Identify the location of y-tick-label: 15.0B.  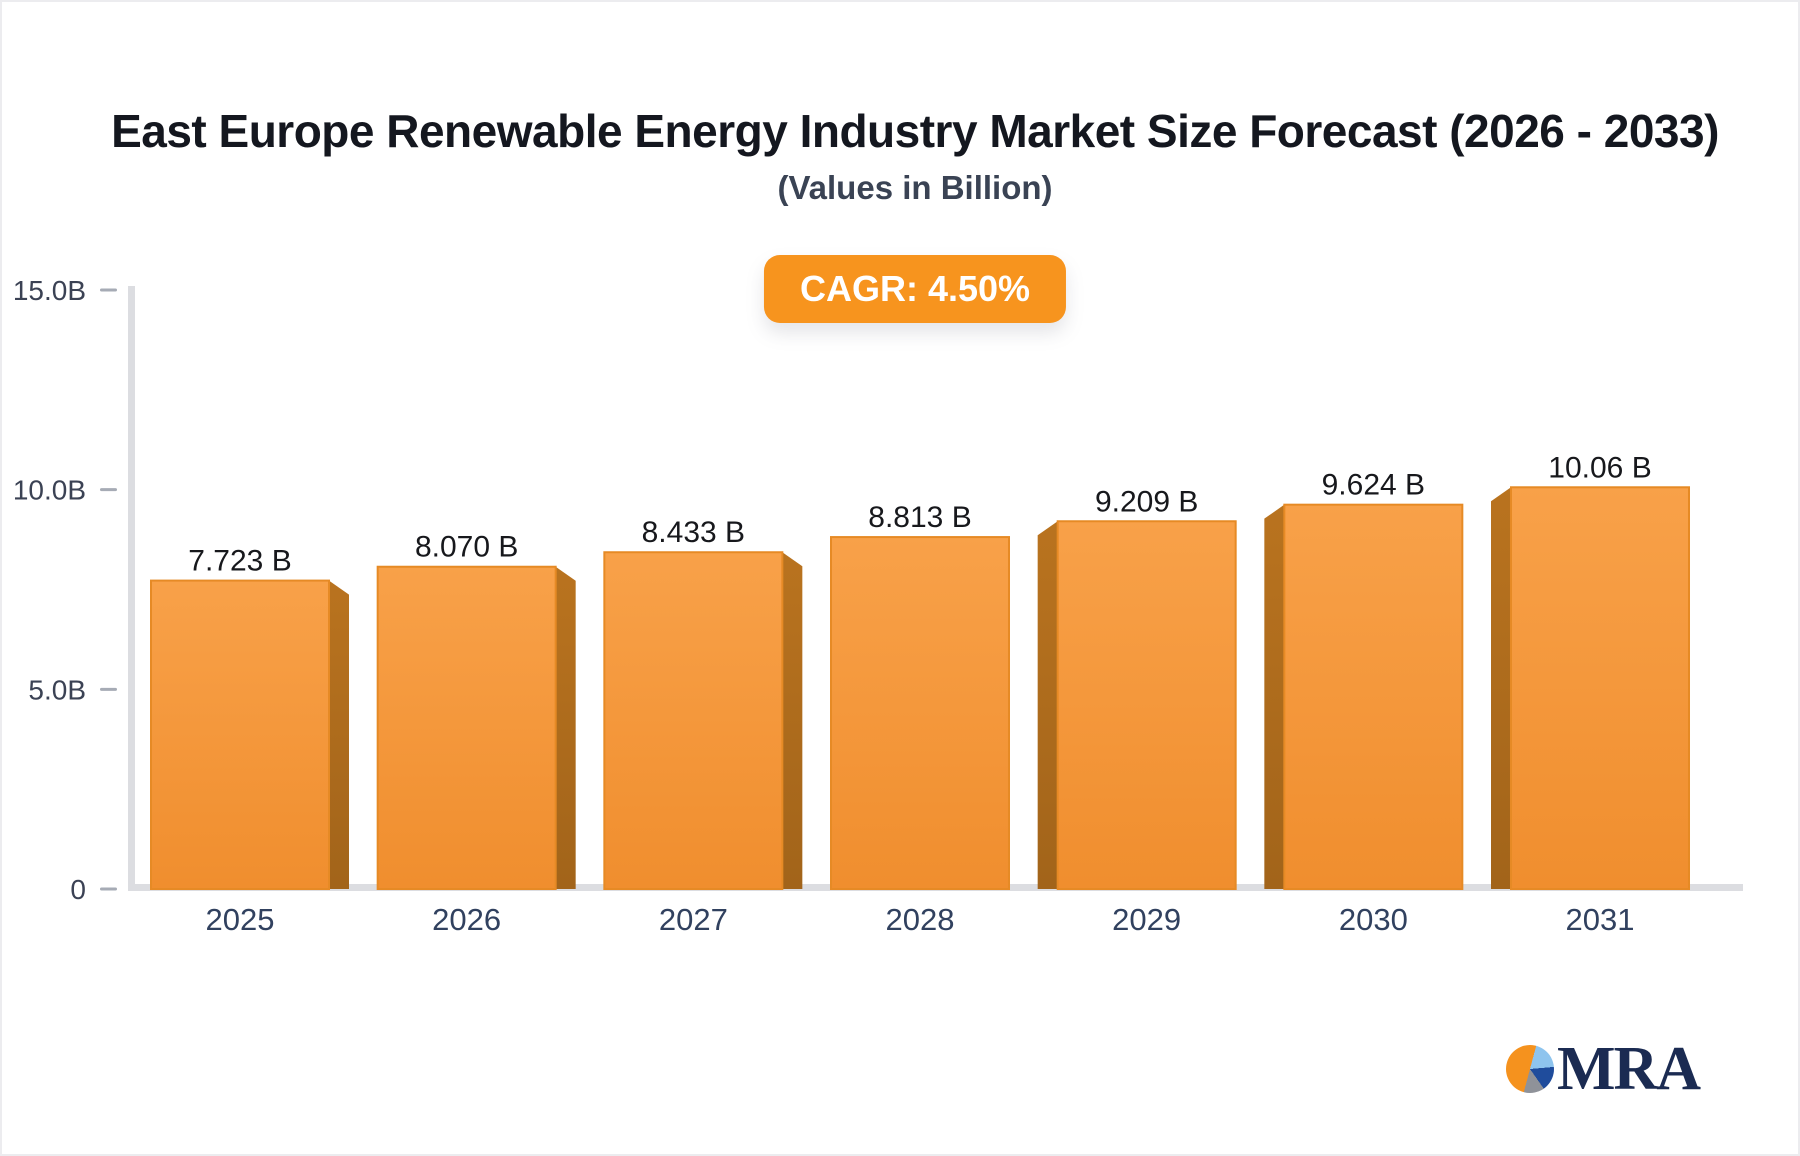
(49, 290).